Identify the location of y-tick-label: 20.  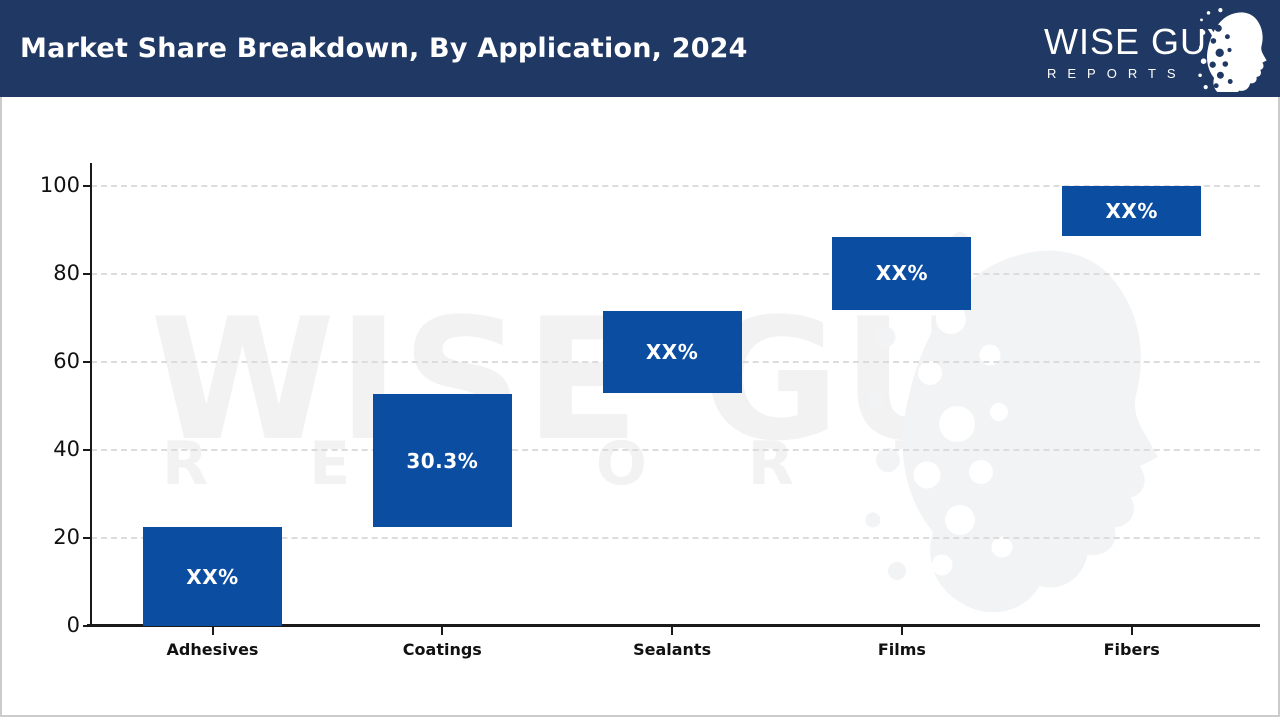
(66, 537).